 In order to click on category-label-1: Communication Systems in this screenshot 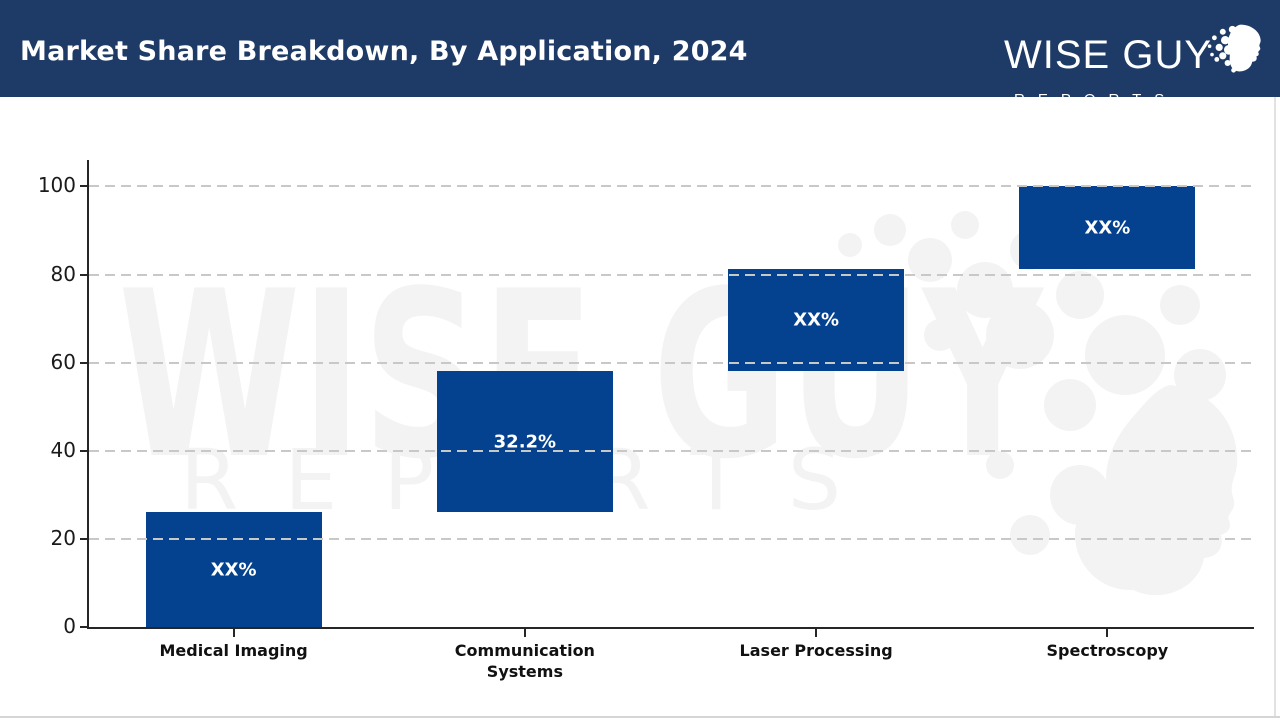, I will do `click(524, 661)`.